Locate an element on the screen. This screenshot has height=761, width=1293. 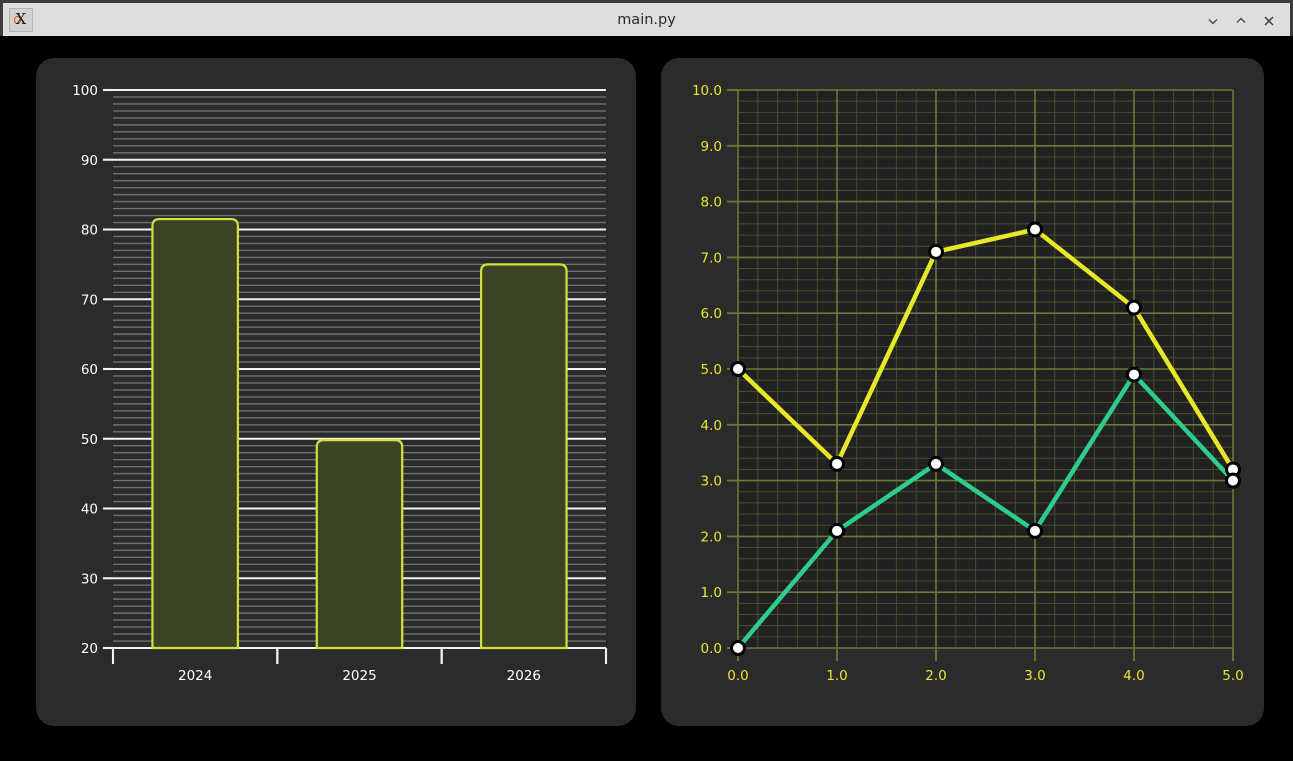
close-x-icon is located at coordinates (1269, 21).